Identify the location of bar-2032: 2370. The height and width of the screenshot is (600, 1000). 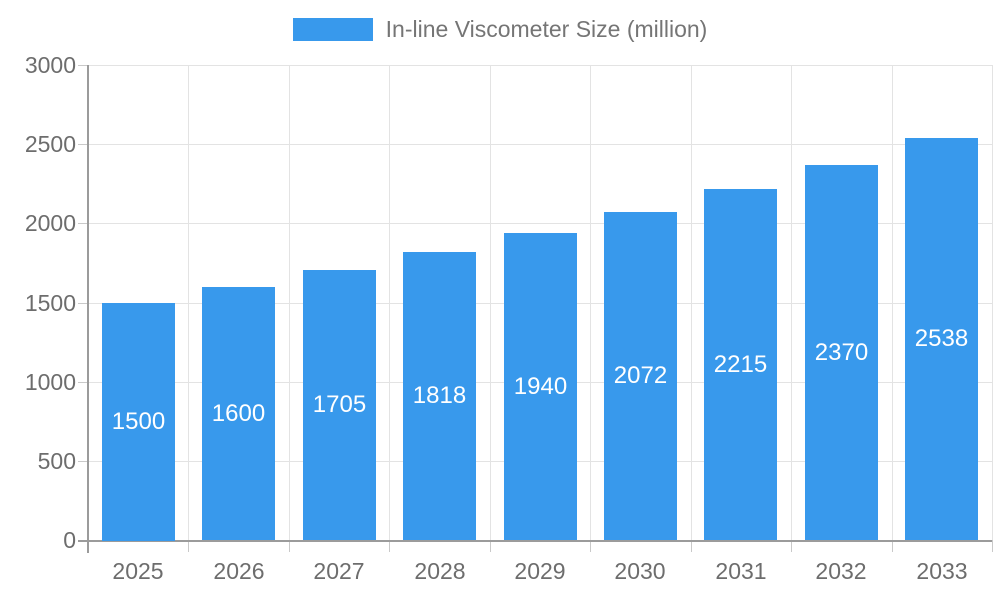
(841, 352).